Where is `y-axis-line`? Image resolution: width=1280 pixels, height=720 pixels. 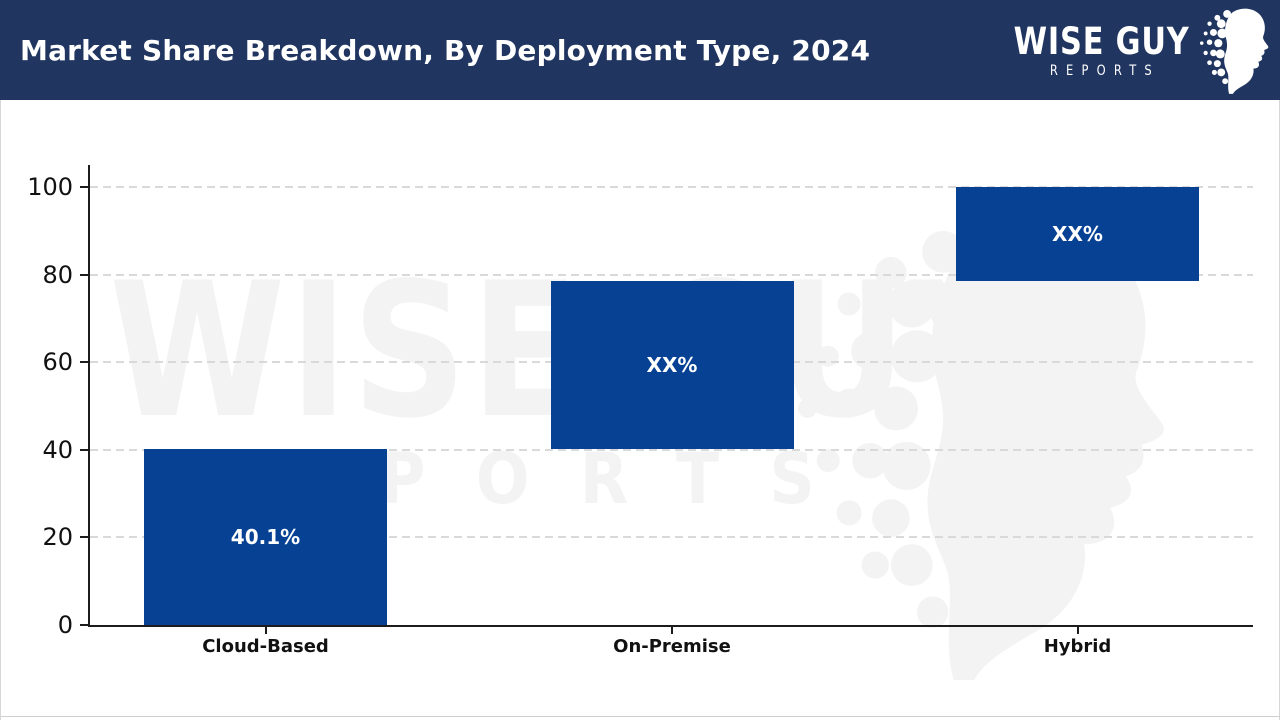 y-axis-line is located at coordinates (89, 396).